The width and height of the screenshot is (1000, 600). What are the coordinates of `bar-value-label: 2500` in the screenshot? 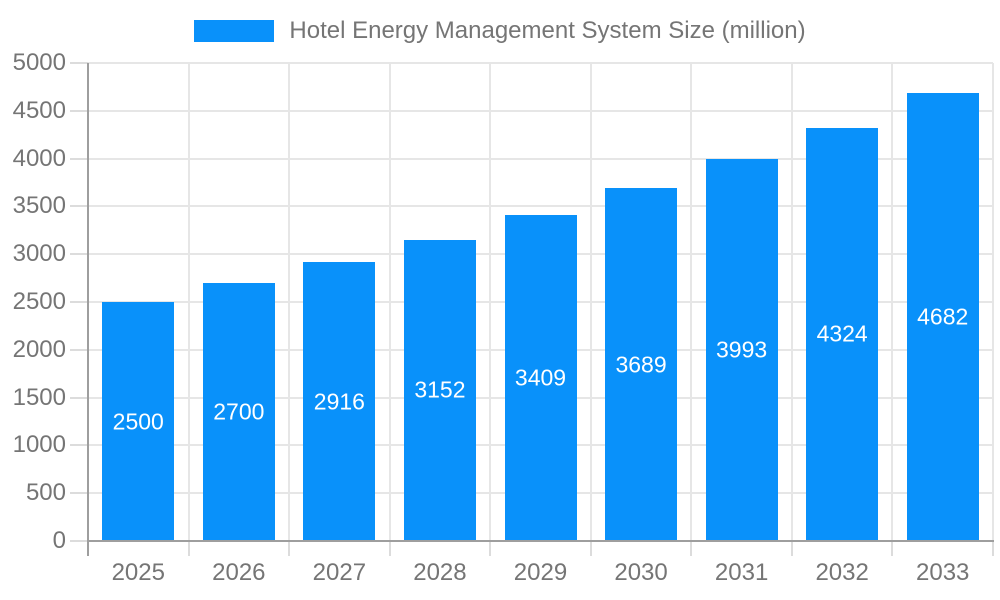 It's located at (138, 421).